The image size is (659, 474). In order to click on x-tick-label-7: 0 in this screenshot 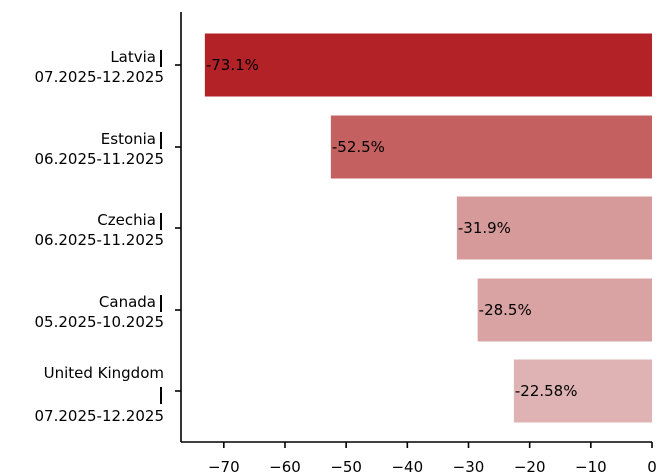, I will do `click(652, 466)`.